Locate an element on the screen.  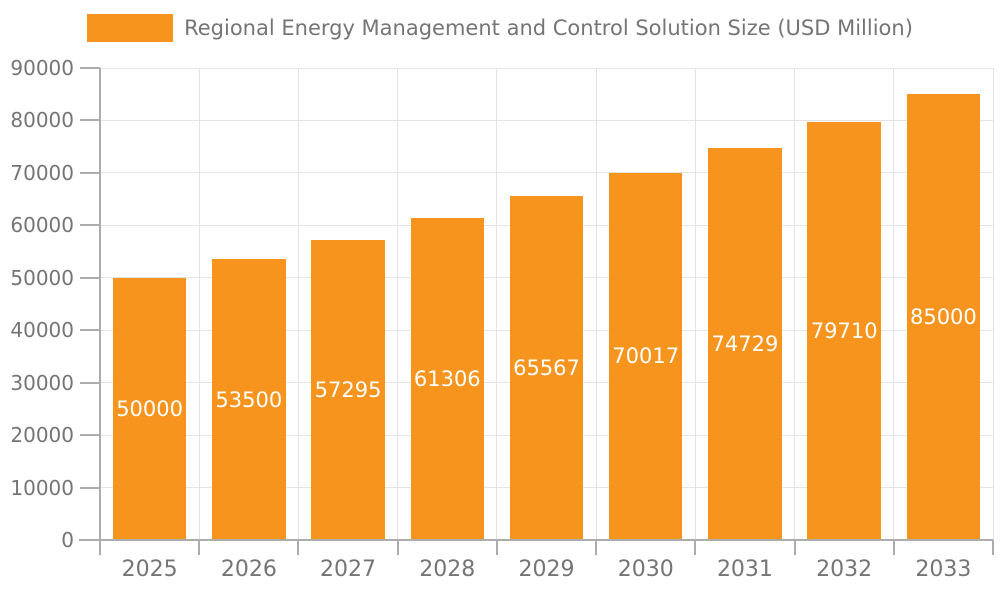
y-axis-label: 20000 is located at coordinates (42, 435).